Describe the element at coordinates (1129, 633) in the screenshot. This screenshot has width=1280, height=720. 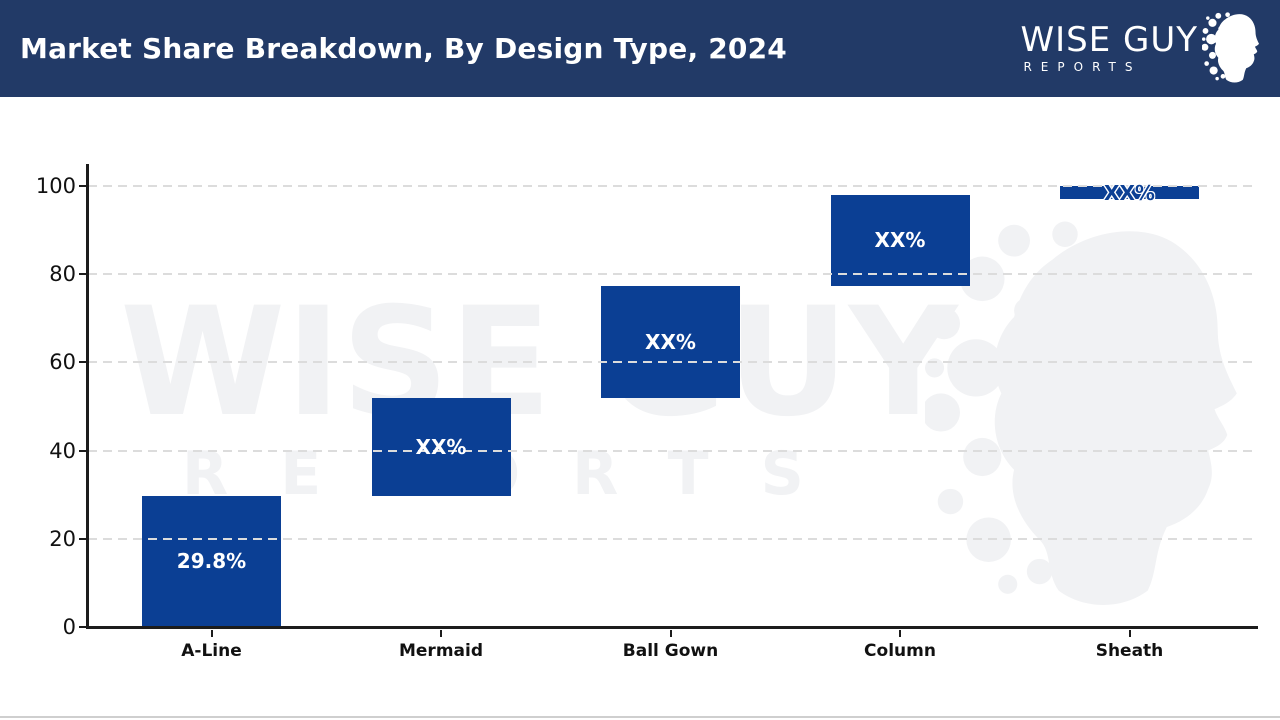
I see `x-tick-sheath` at that location.